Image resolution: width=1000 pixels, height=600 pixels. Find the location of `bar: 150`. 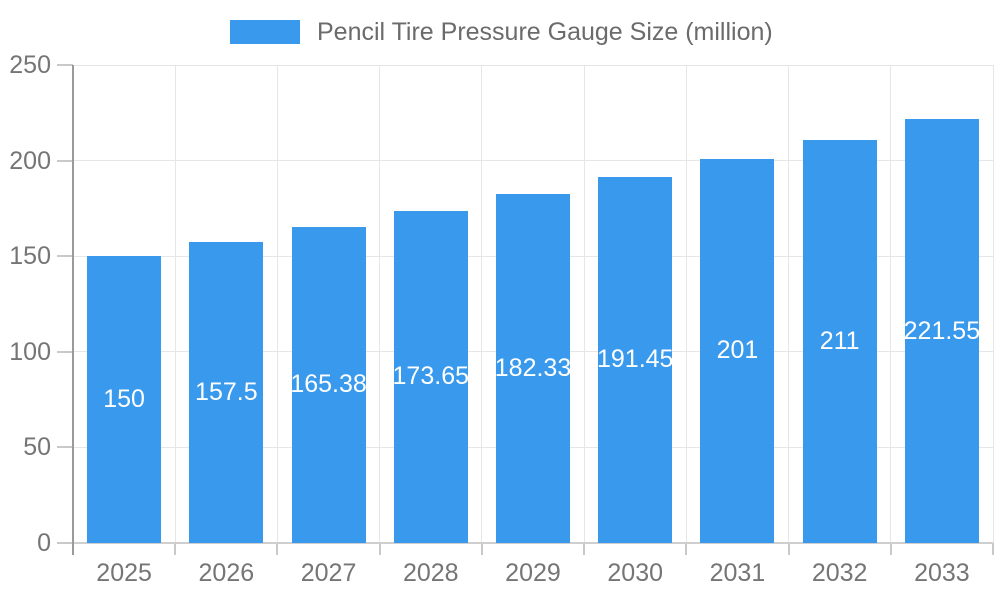

bar: 150 is located at coordinates (124, 399).